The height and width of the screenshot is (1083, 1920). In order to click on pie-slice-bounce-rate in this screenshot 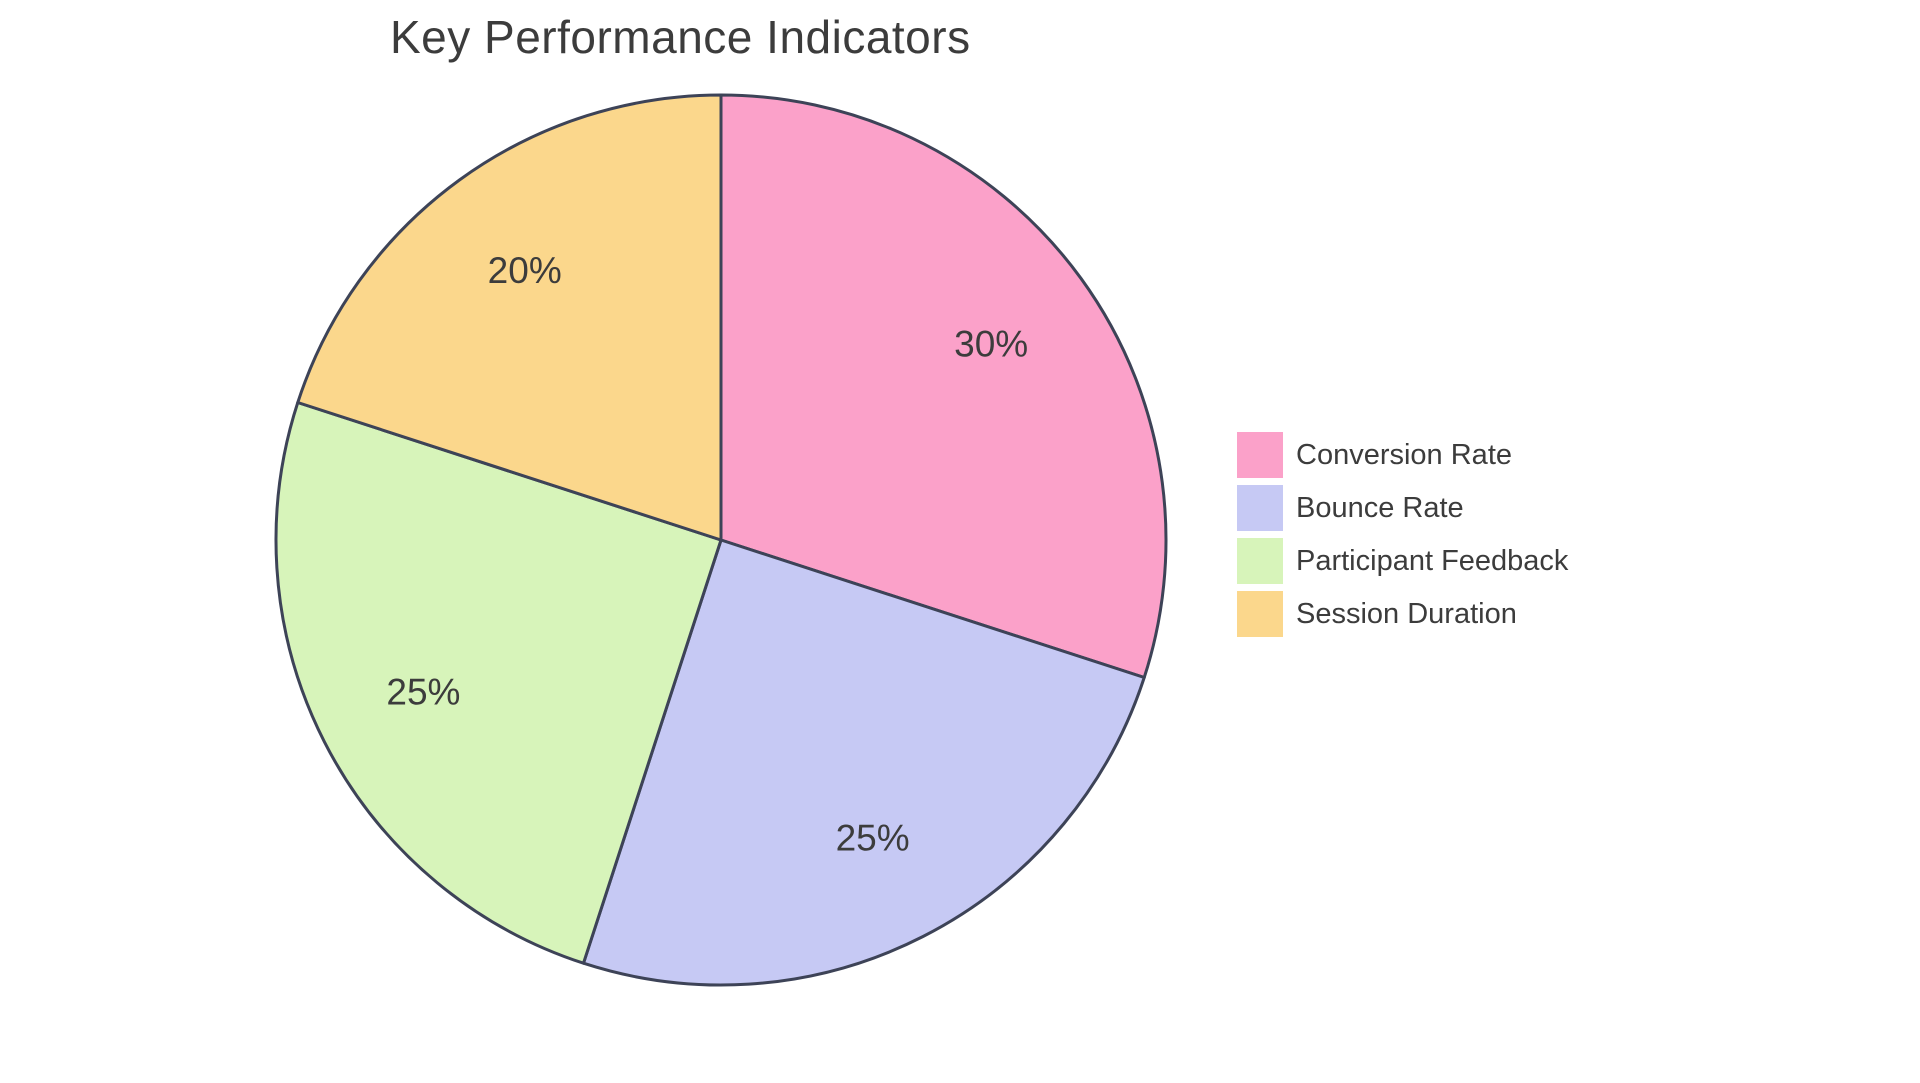, I will do `click(863, 762)`.